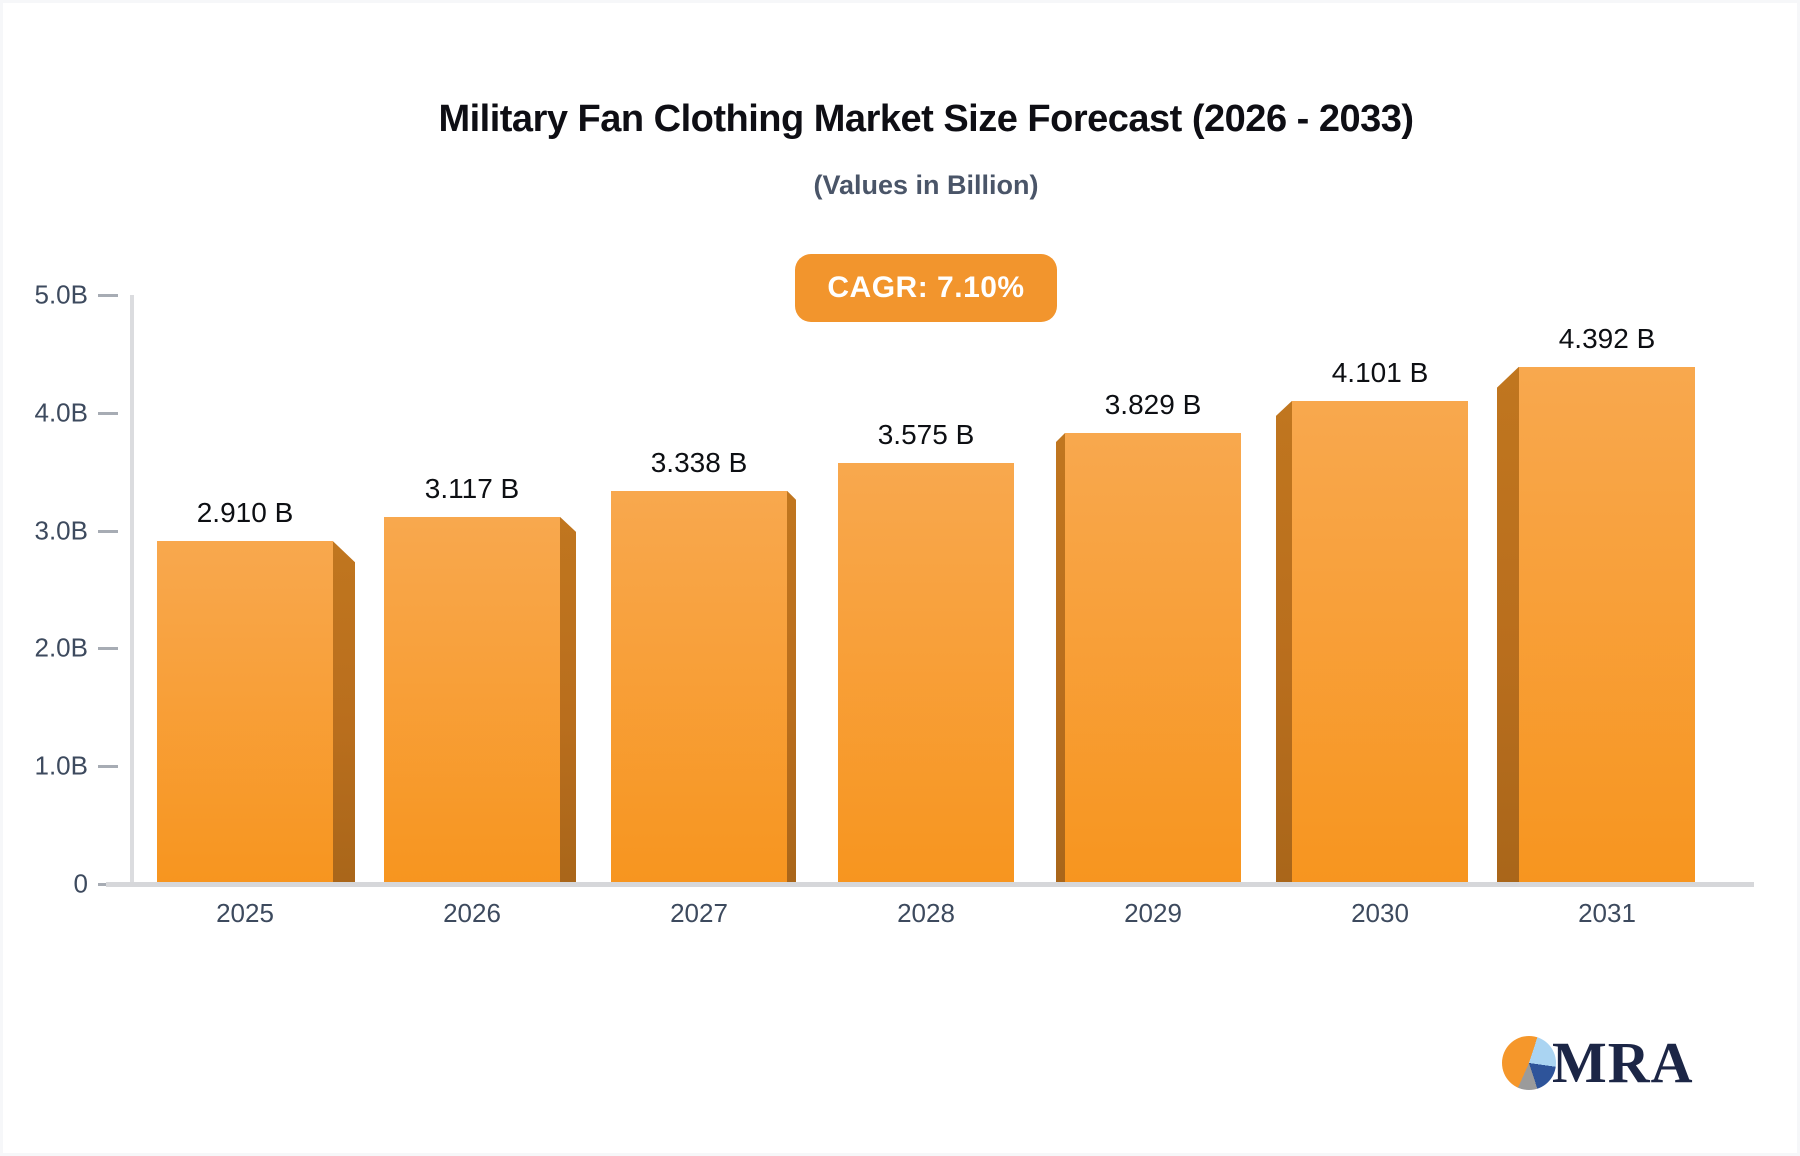 The width and height of the screenshot is (1800, 1156). What do you see at coordinates (1380, 642) in the screenshot?
I see `bar-2030` at bounding box center [1380, 642].